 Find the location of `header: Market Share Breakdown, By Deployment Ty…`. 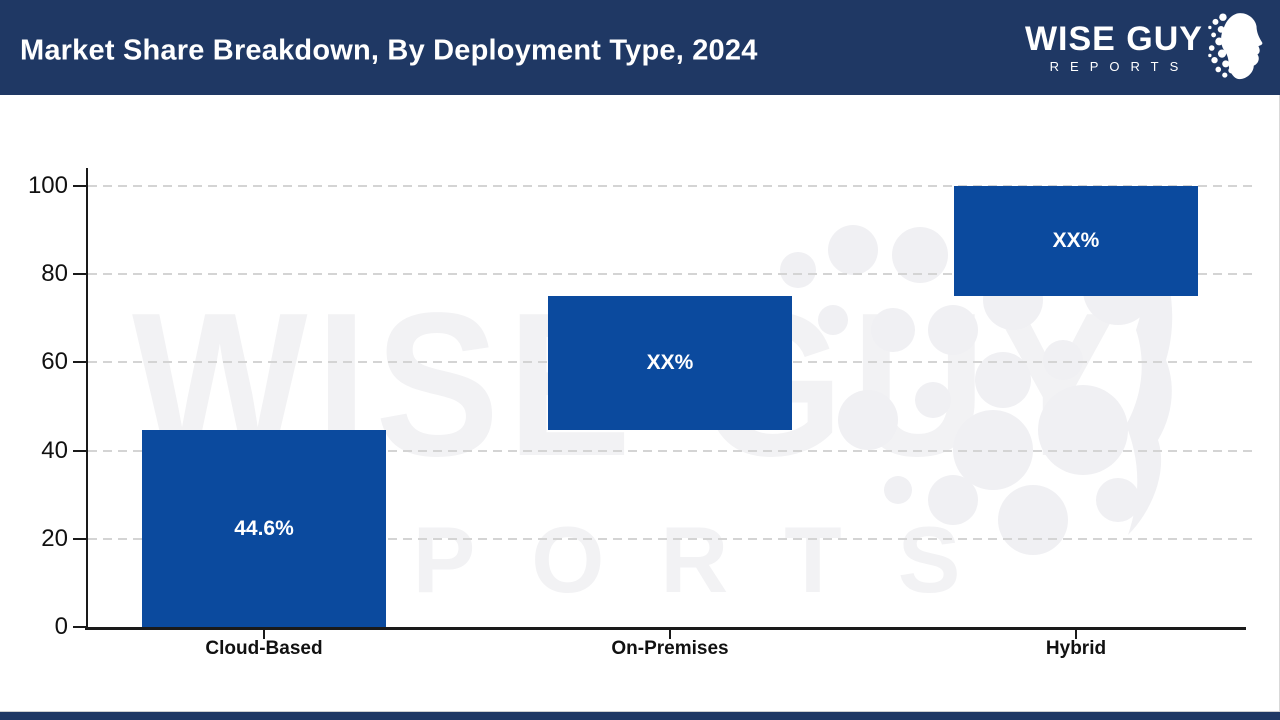

header: Market Share Breakdown, By Deployment Ty… is located at coordinates (640, 47).